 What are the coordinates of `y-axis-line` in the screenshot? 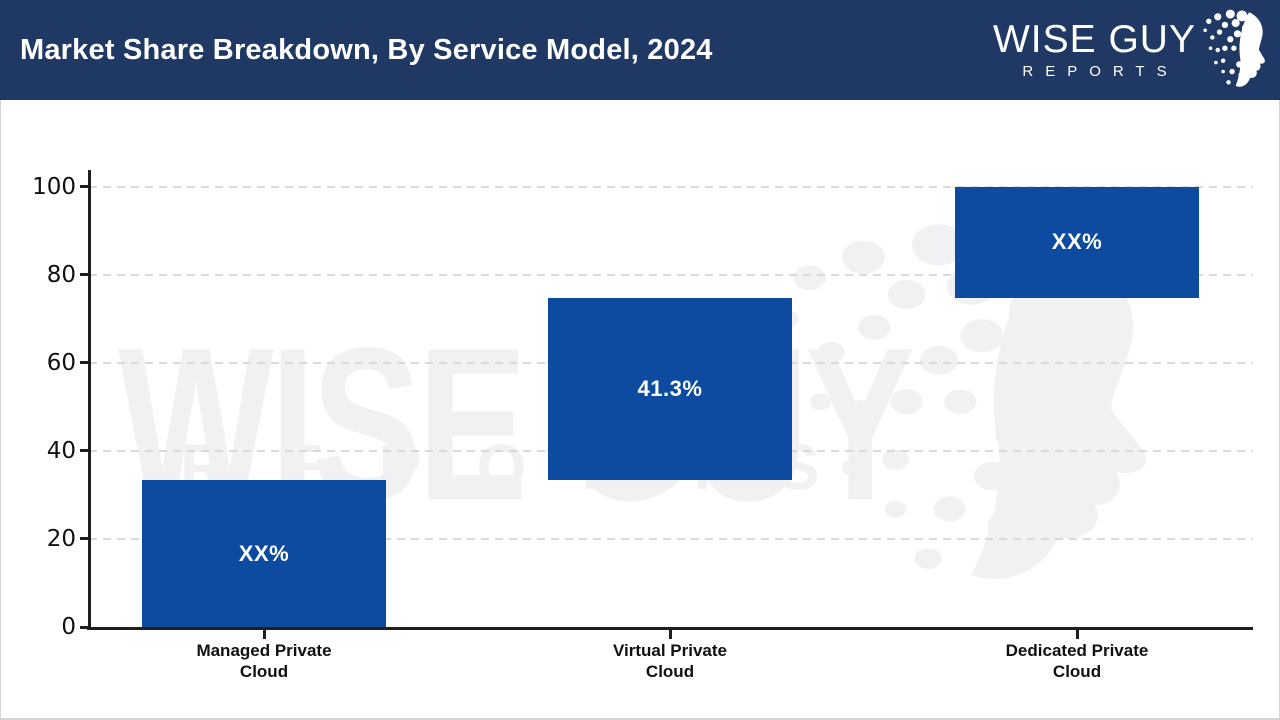 It's located at (89, 399).